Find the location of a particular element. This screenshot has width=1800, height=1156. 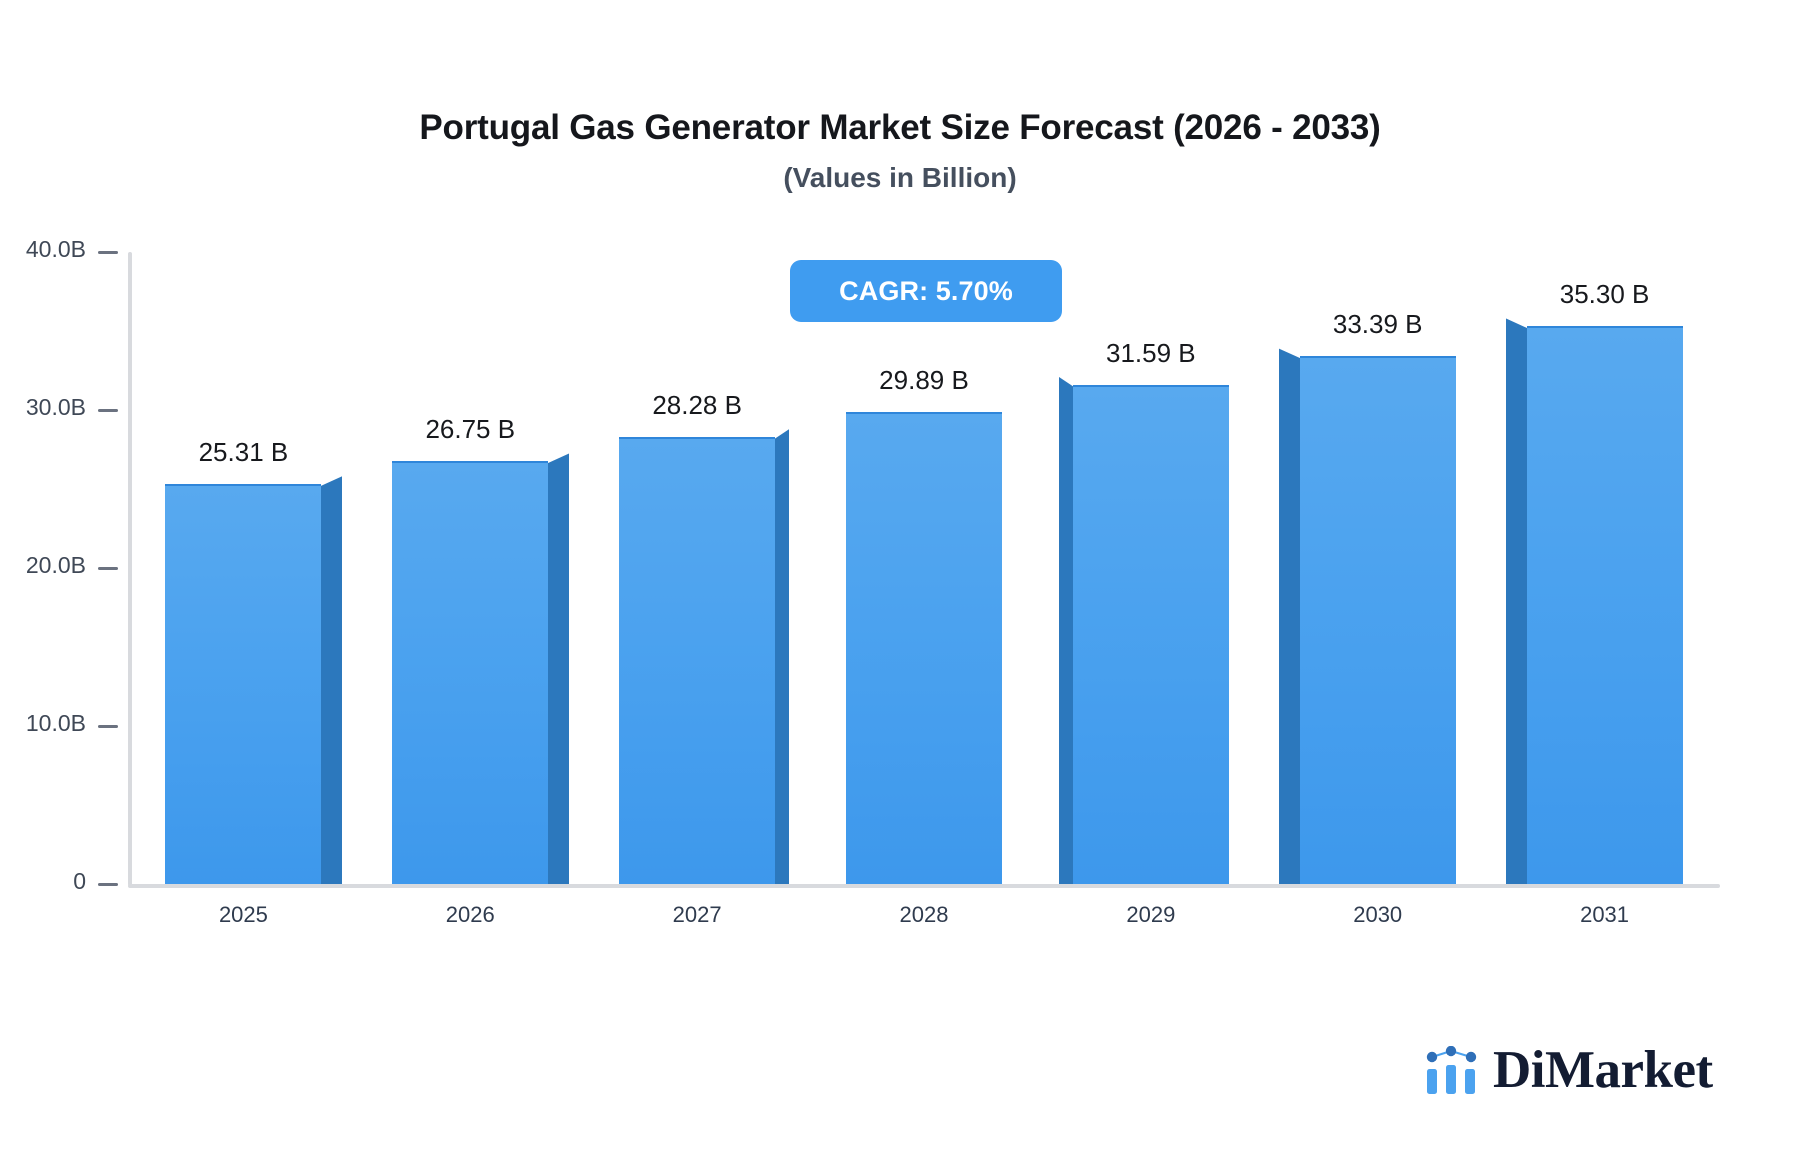

x-axis-label-2030: 2030 is located at coordinates (1378, 914).